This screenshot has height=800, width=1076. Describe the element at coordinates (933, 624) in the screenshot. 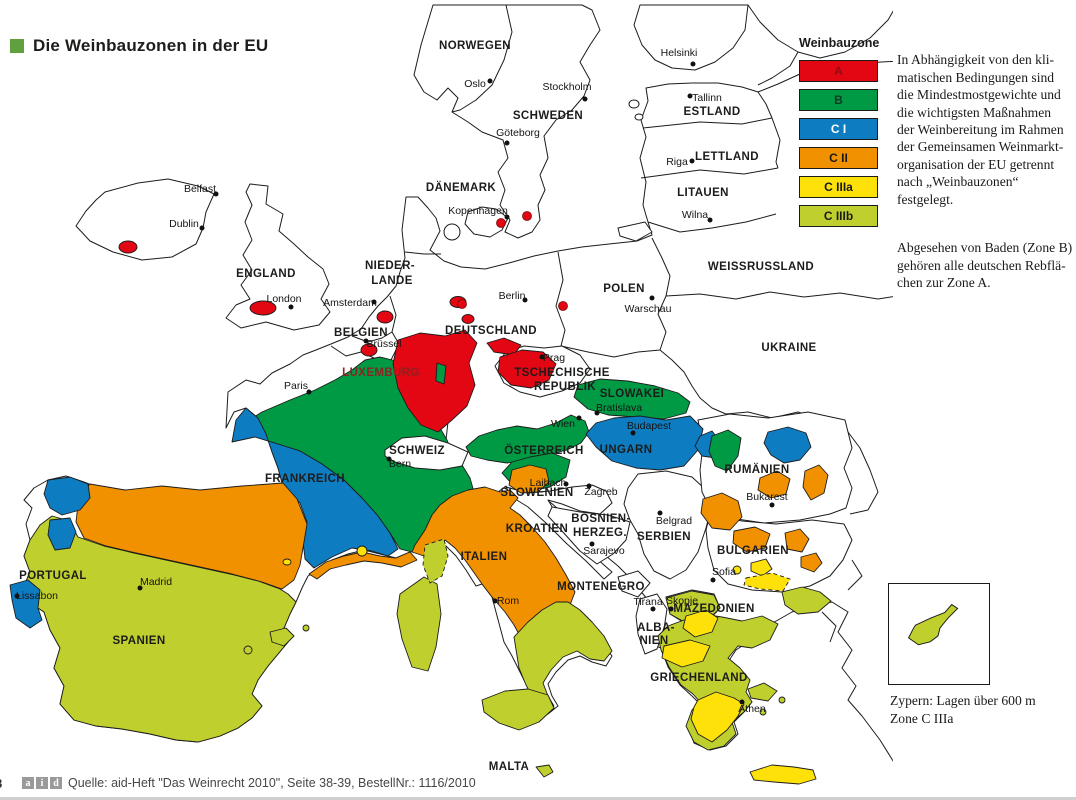

I see `cyprus-shape` at that location.